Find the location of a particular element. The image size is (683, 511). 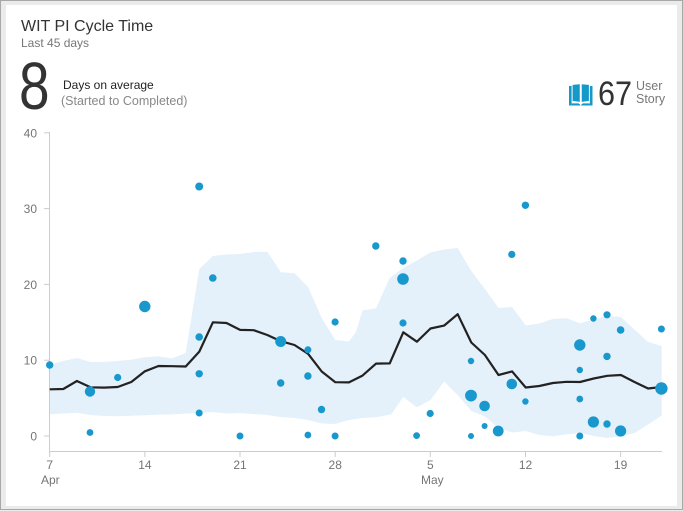

svg-text: 30 is located at coordinates (31, 209).